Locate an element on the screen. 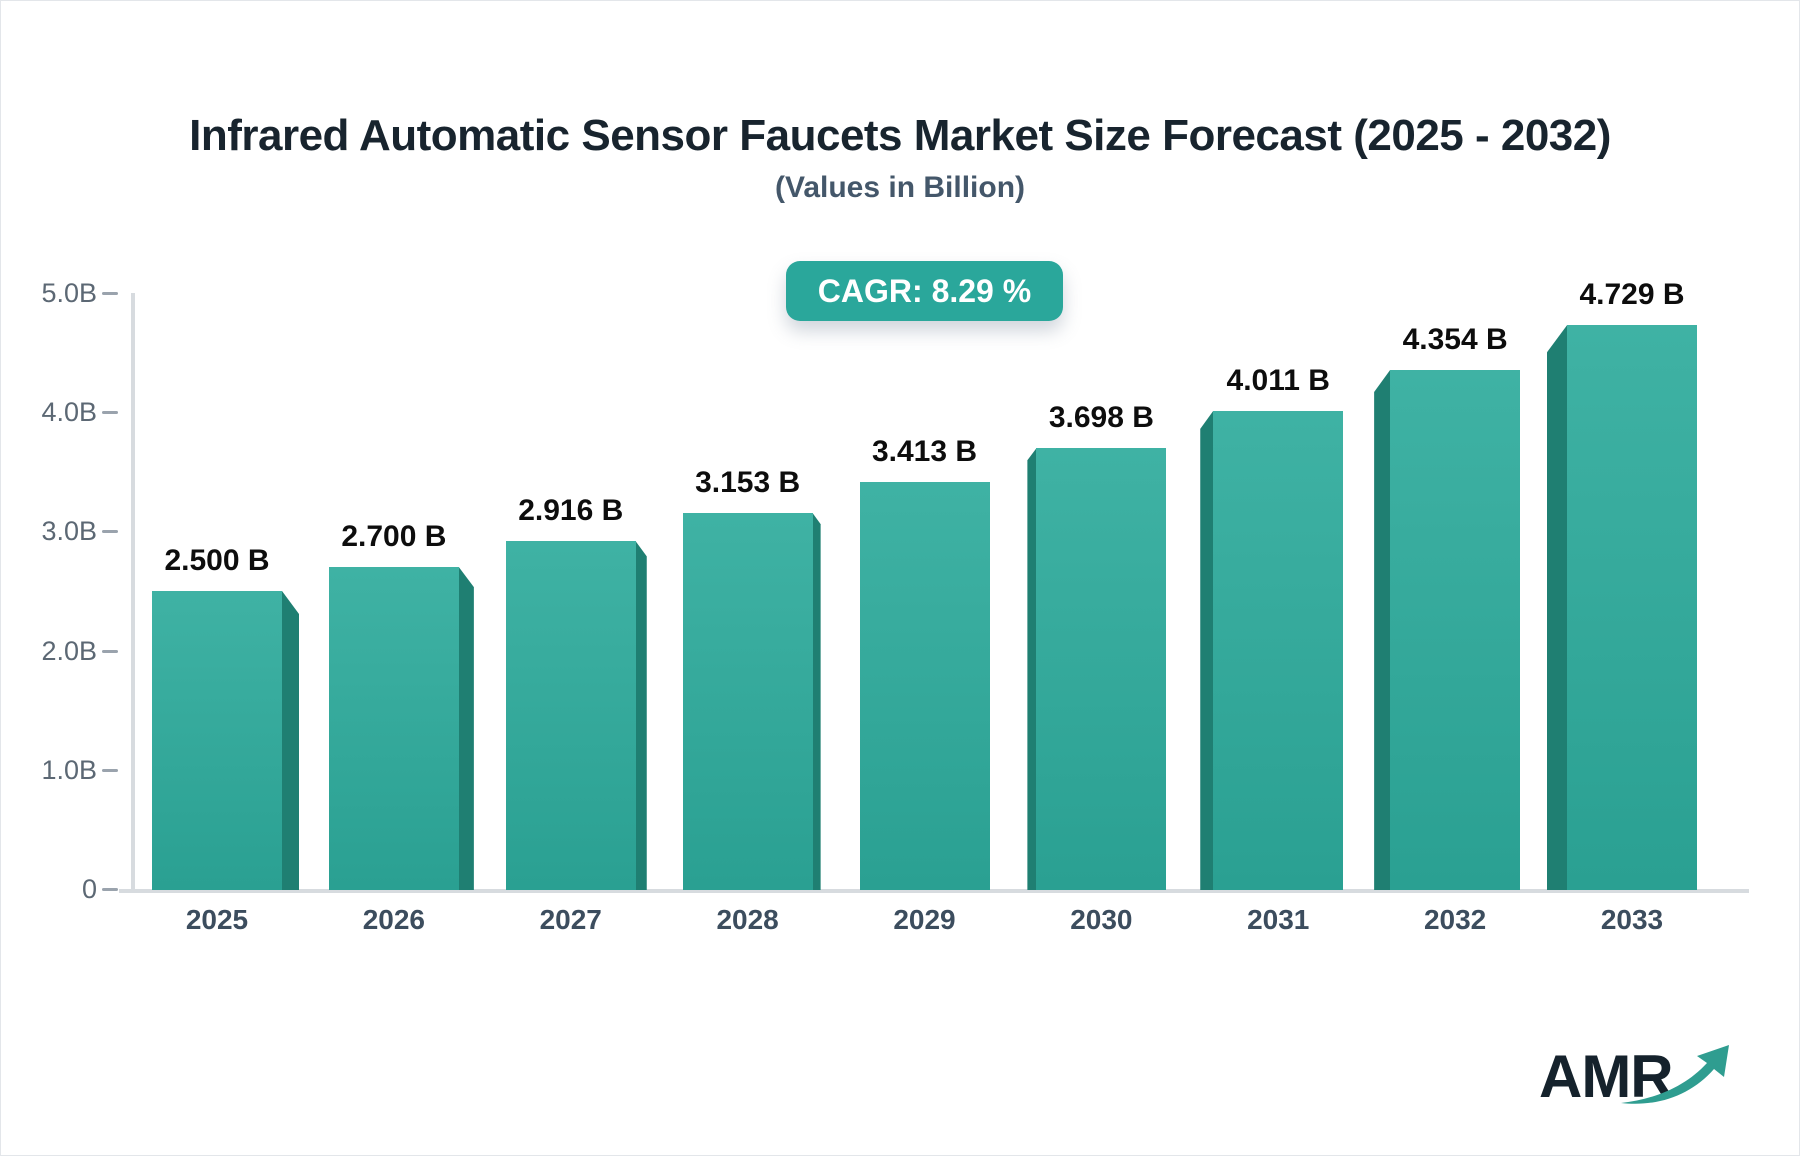  bar-side-2027 is located at coordinates (641, 715).